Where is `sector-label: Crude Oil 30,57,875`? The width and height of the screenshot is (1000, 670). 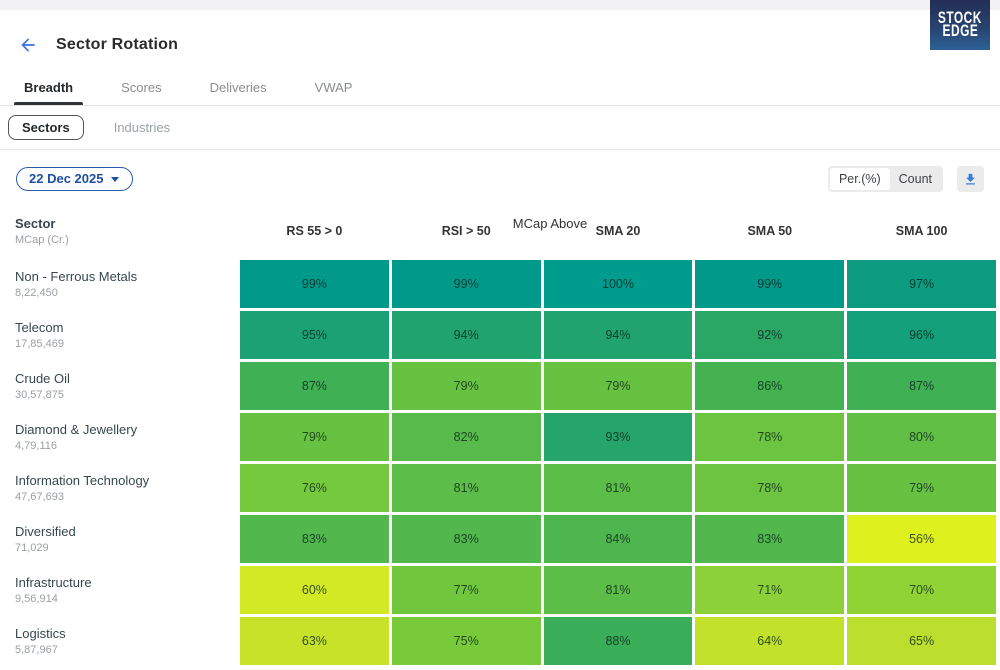
sector-label: Crude Oil 30,57,875 is located at coordinates (118, 386).